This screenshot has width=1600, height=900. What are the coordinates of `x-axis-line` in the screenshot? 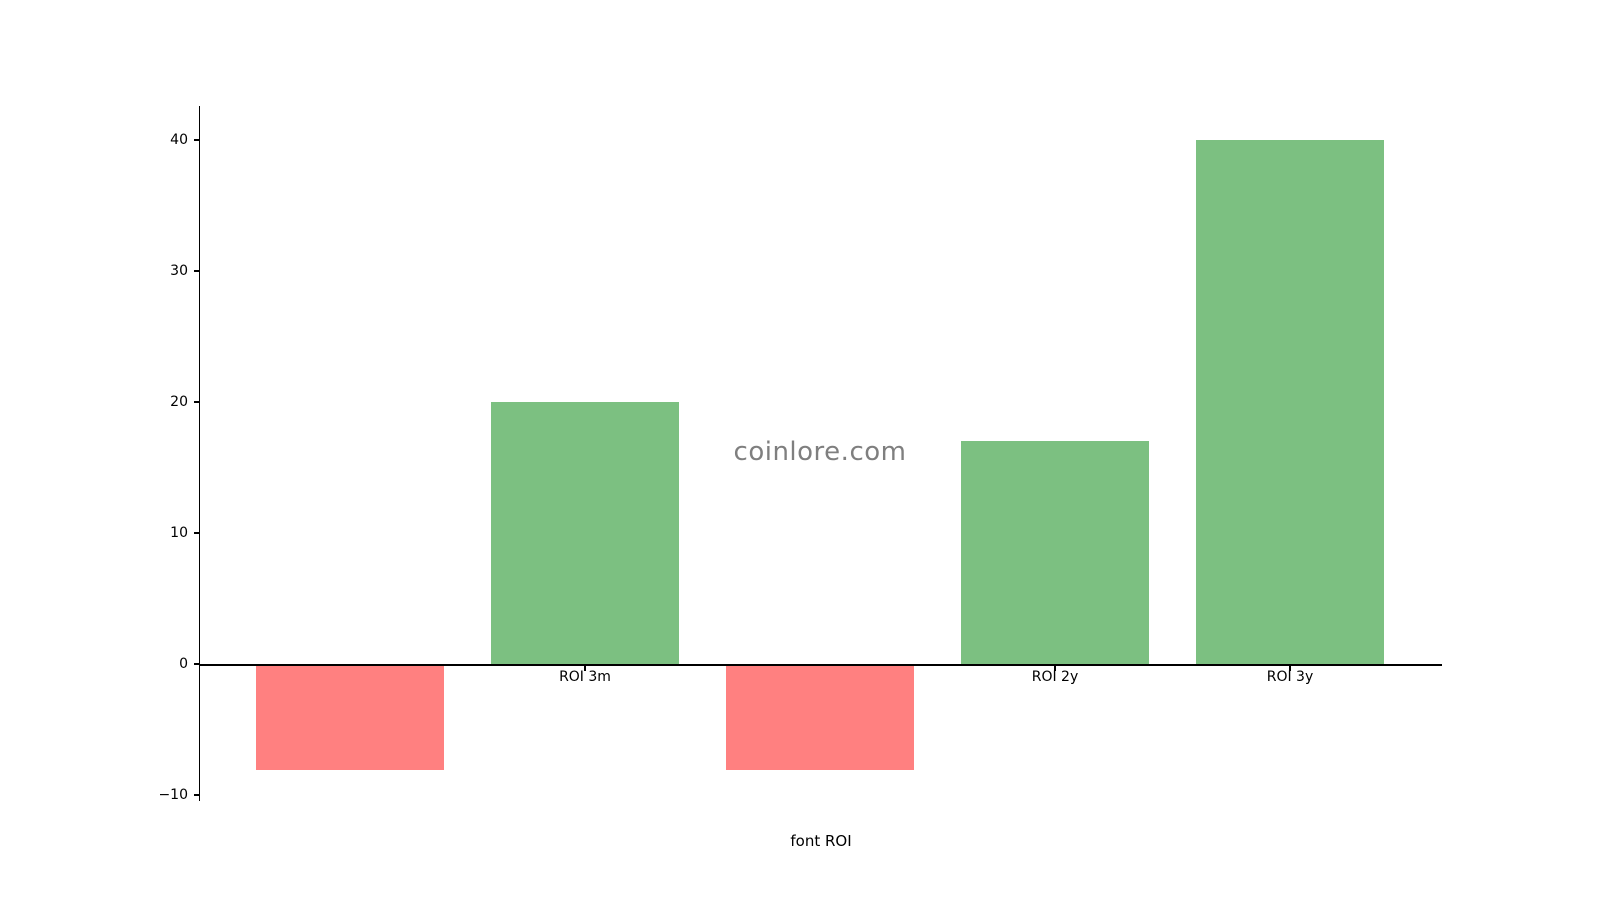 It's located at (820, 665).